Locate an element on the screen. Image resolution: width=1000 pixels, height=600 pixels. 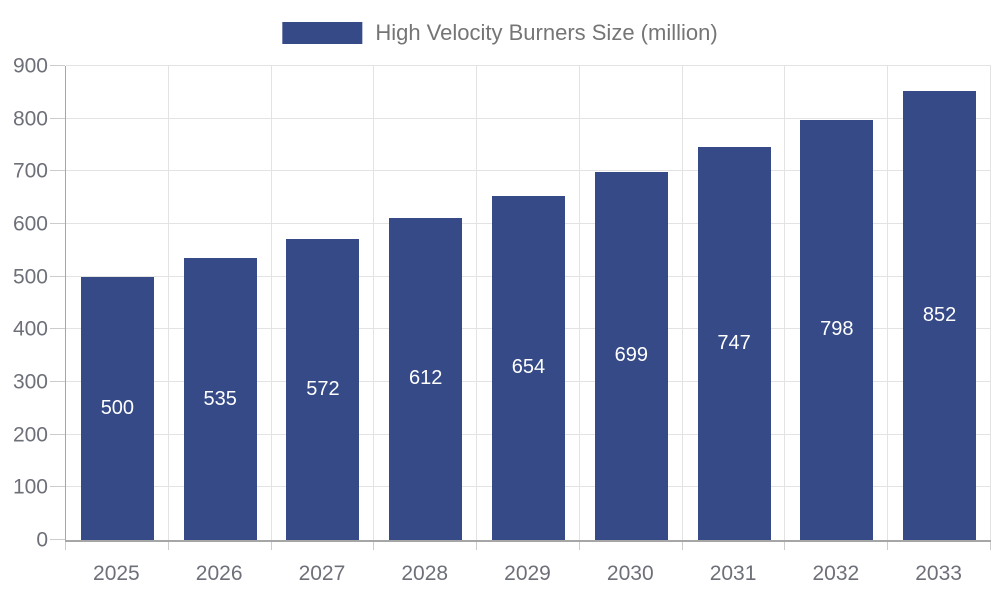
y-axis-tick-label: 800 is located at coordinates (30, 119).